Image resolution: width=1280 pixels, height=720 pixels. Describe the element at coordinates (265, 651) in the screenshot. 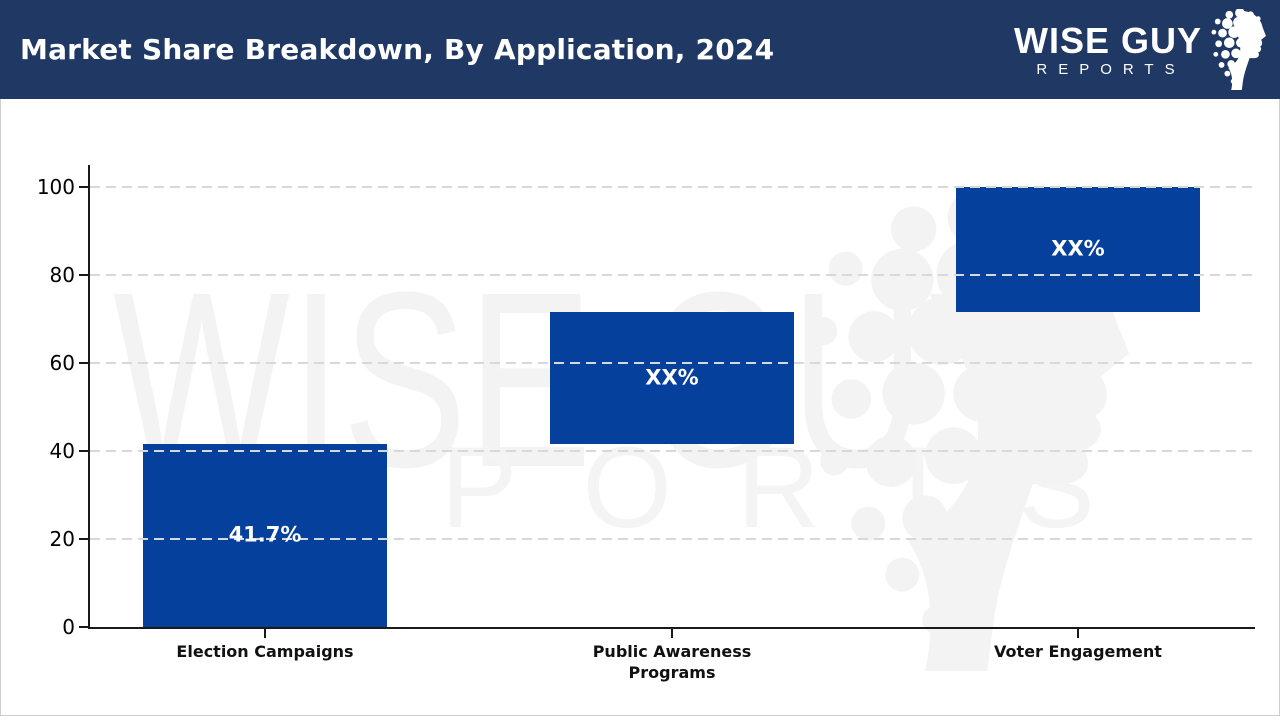

I see `x-axis-label: Election Campaigns` at that location.